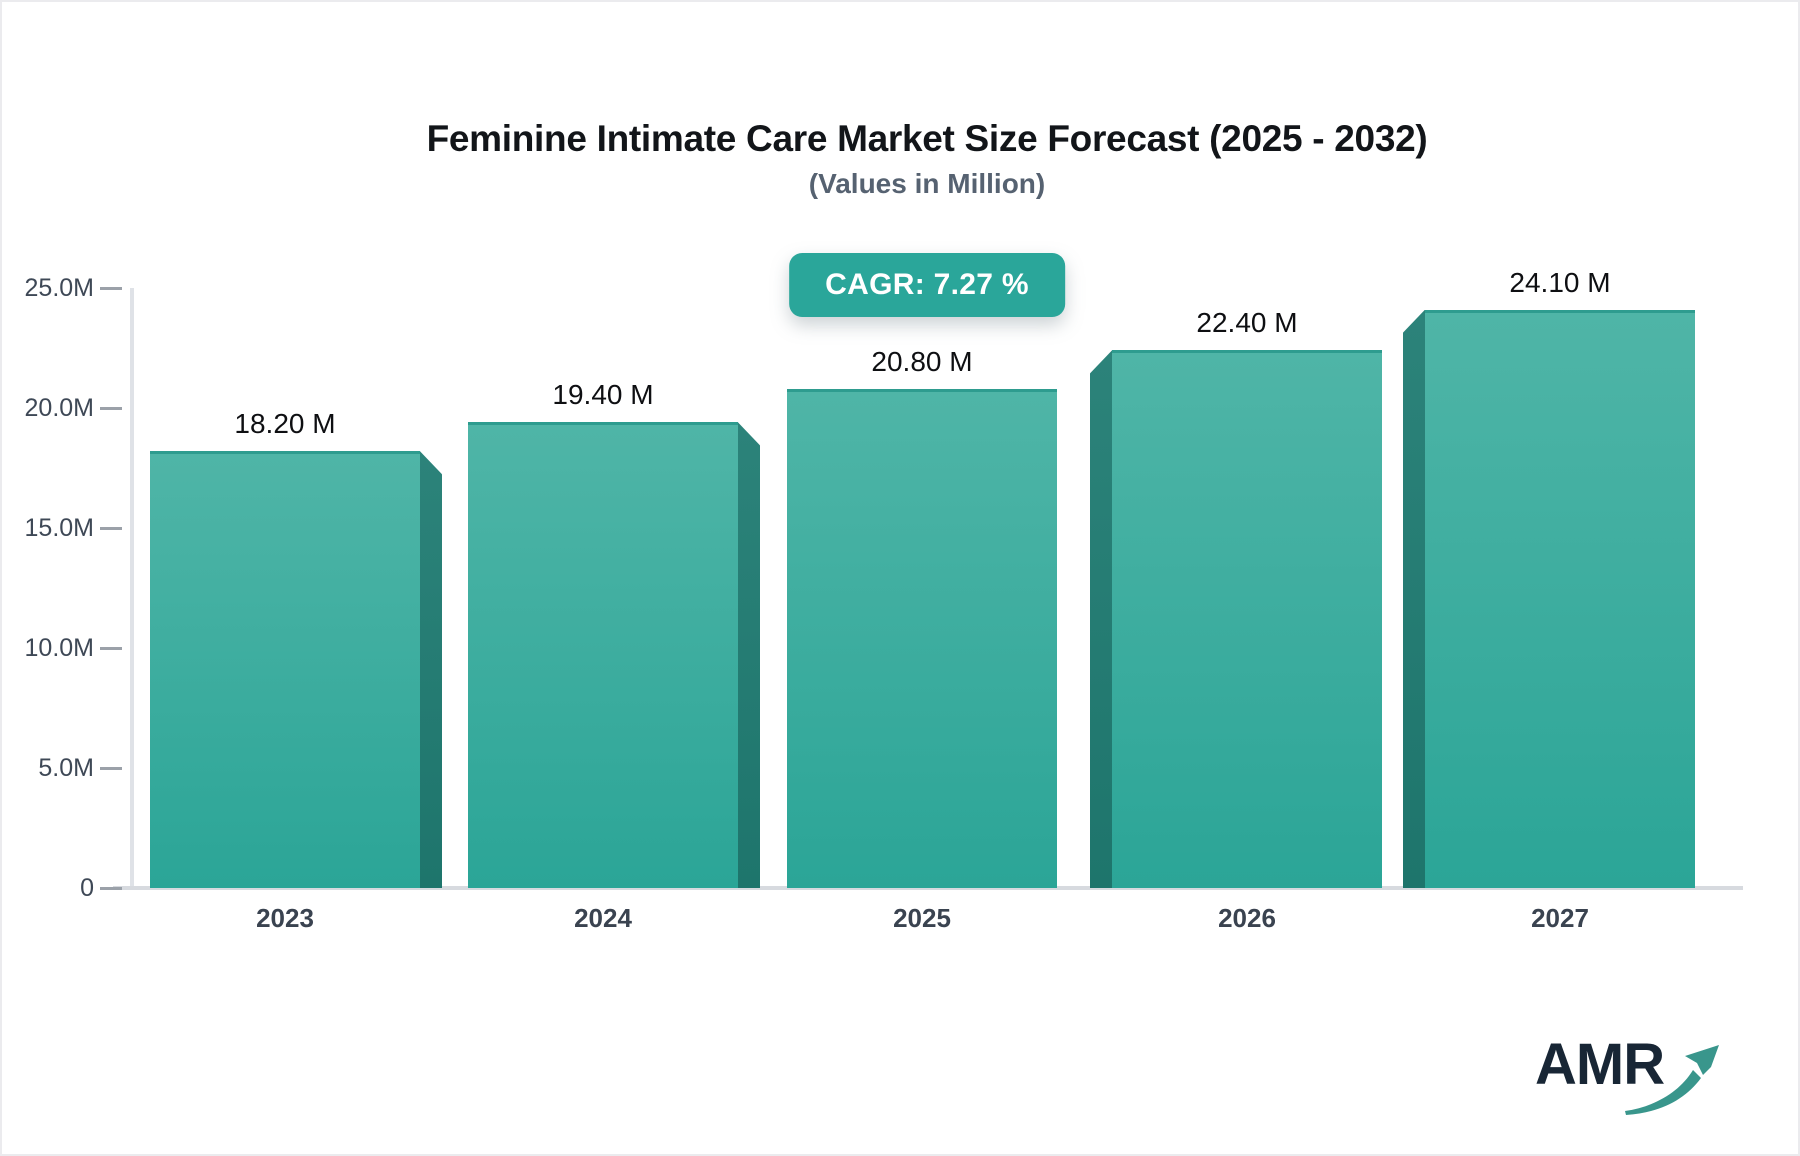  Describe the element at coordinates (59, 648) in the screenshot. I see `y-tick-label: 10.0M` at that location.